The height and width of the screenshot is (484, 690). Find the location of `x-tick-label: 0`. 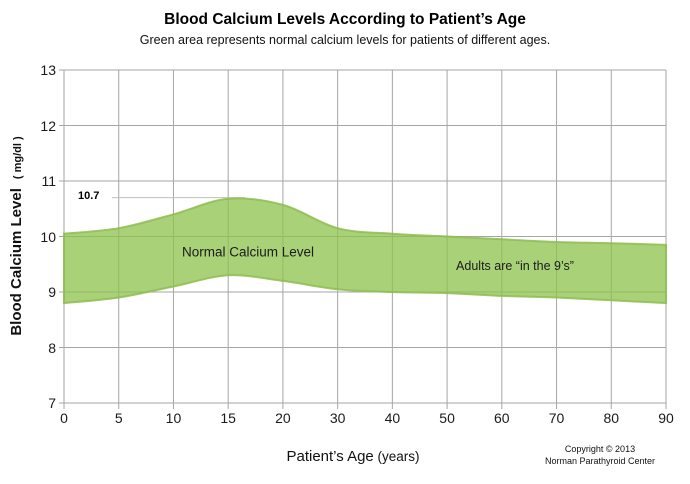

x-tick-label: 0 is located at coordinates (64, 418).